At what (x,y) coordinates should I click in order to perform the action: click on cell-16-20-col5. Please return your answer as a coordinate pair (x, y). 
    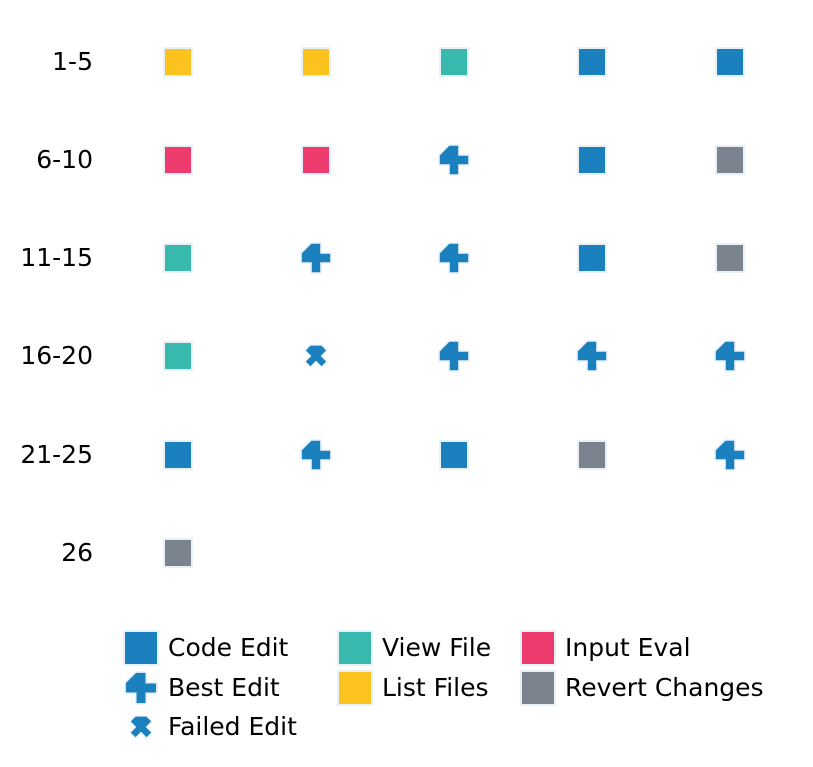
    Looking at the image, I should click on (730, 356).